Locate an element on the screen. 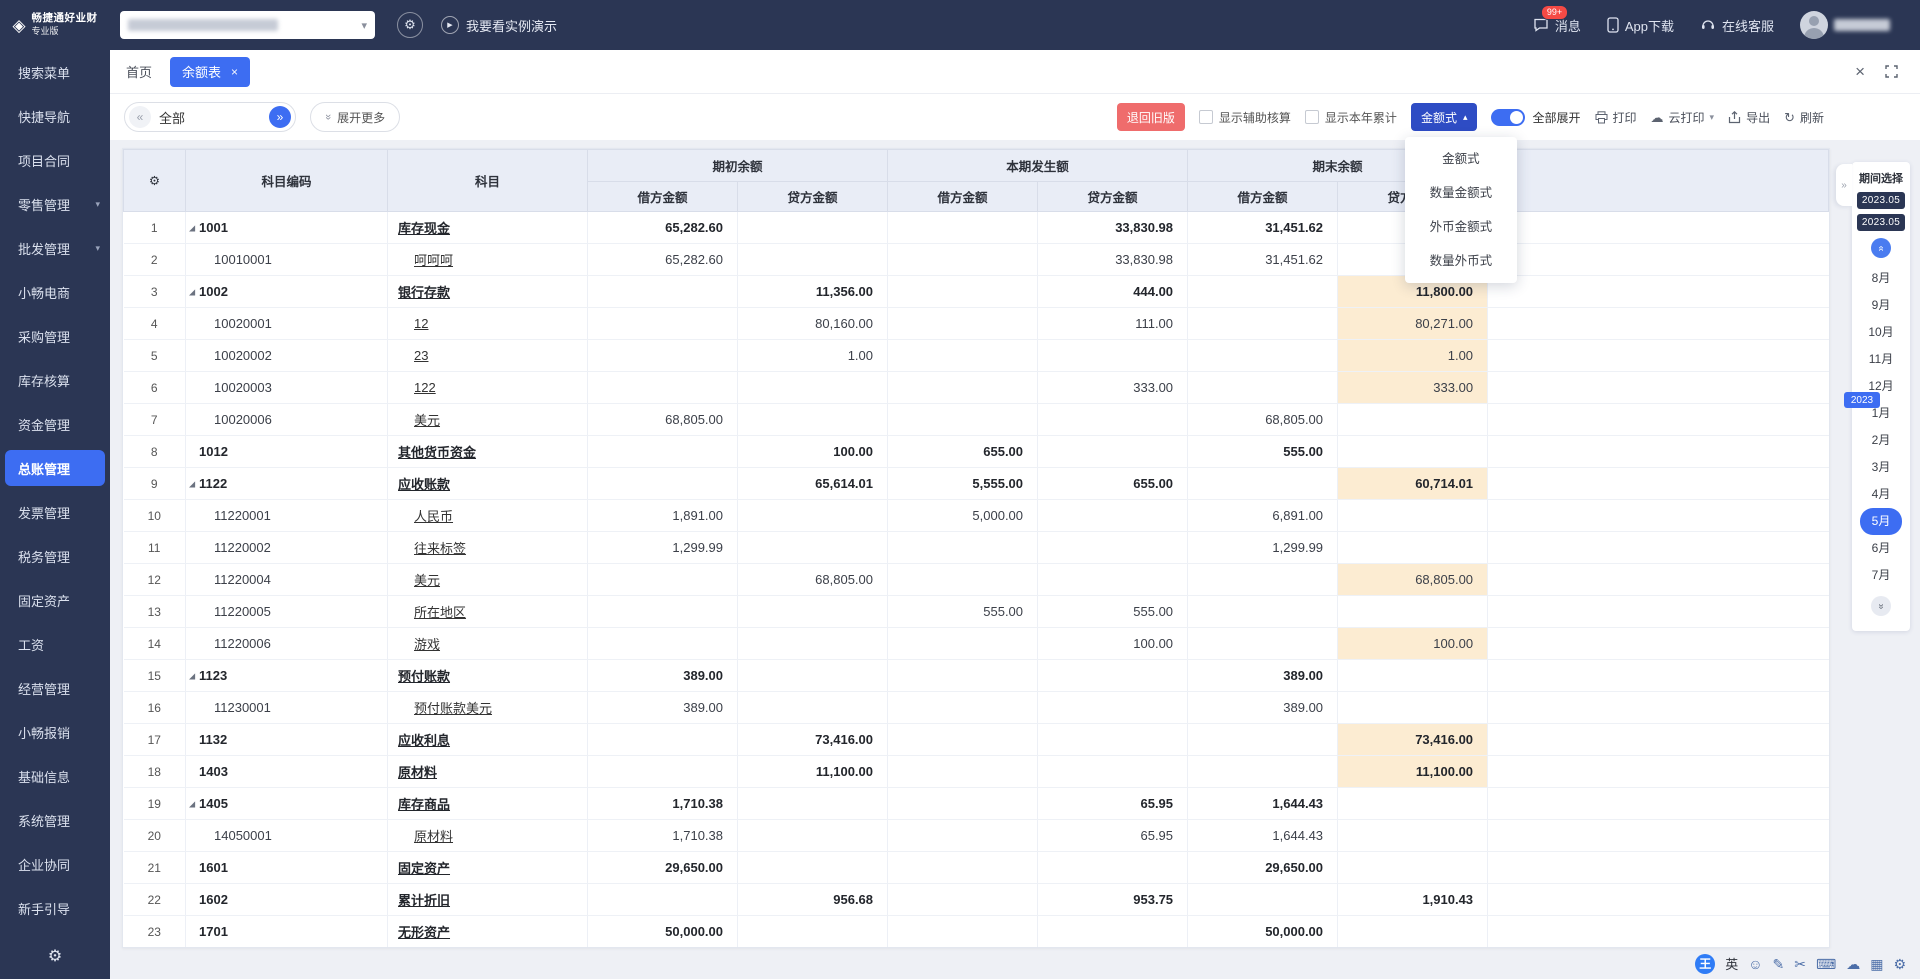 This screenshot has height=979, width=1920. cloud-icon: ☁ is located at coordinates (1853, 964).